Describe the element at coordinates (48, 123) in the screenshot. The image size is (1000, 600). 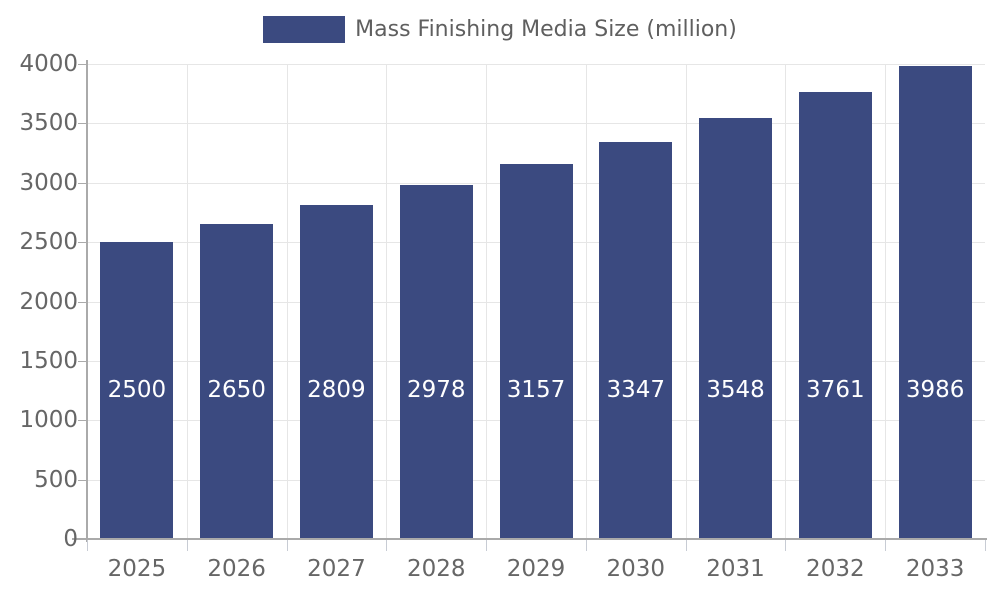
I see `y-tick-label-3500: 3500` at that location.